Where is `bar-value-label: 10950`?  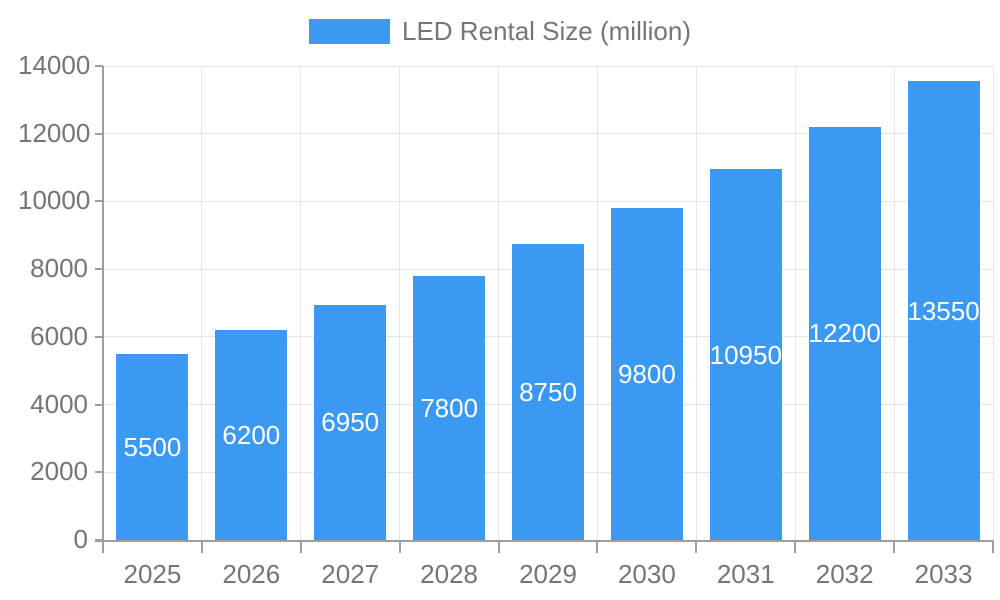 bar-value-label: 10950 is located at coordinates (745, 354).